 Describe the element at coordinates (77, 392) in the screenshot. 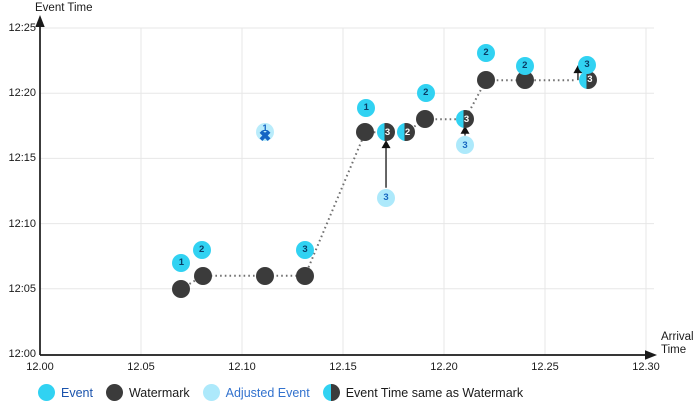

I see `legend-label-event: Event` at that location.